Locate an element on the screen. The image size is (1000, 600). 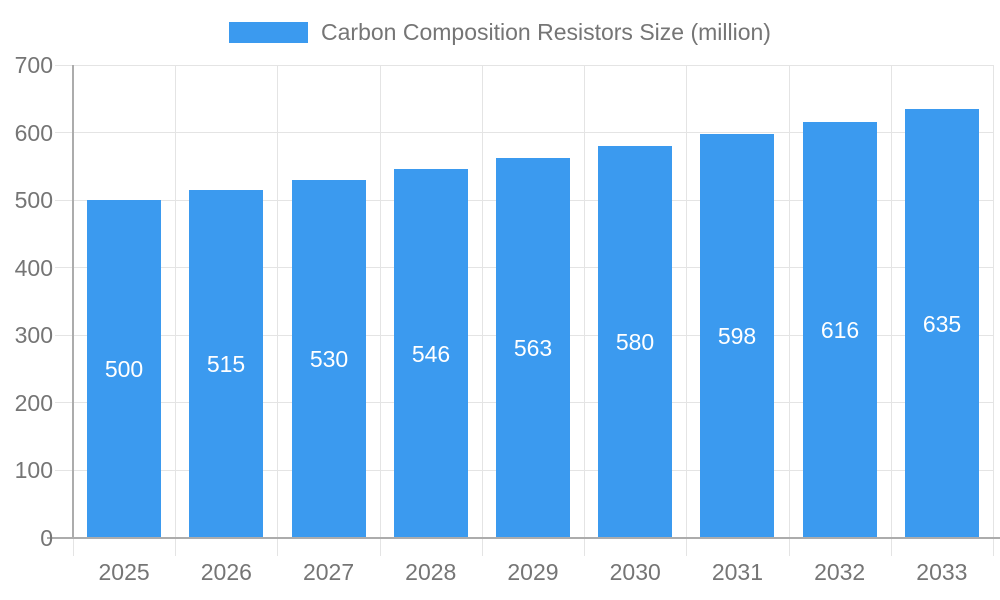
bar-value-label: 616 is located at coordinates (840, 330).